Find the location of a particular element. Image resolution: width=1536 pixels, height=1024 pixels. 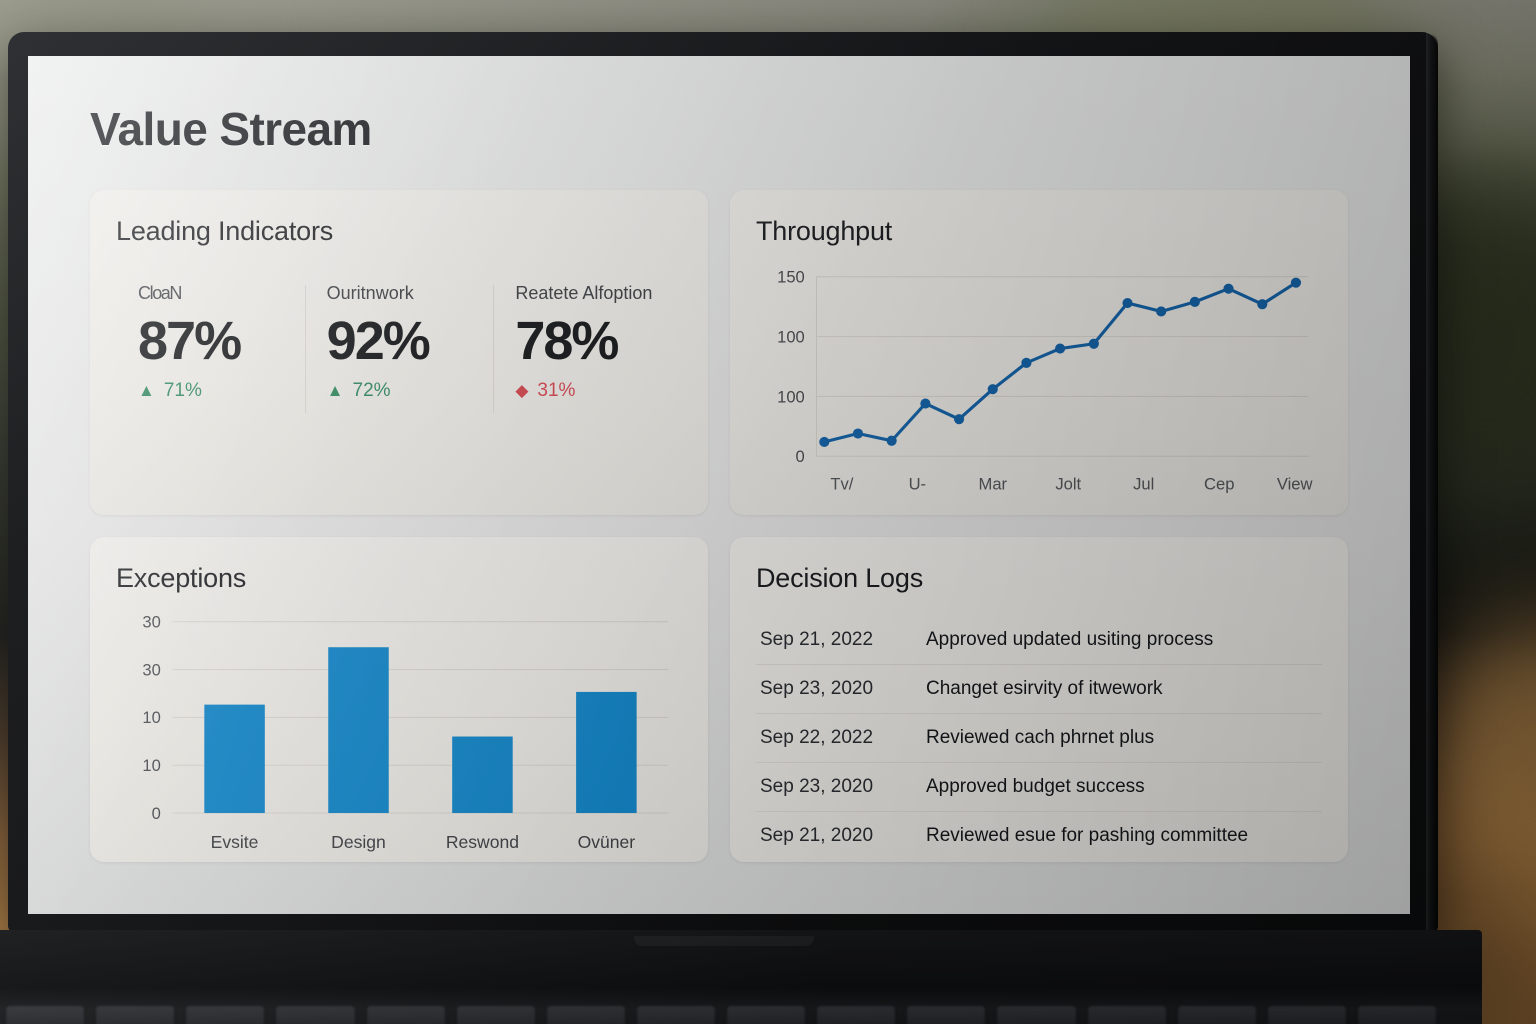

diamond-icon: ◆ is located at coordinates (522, 391).